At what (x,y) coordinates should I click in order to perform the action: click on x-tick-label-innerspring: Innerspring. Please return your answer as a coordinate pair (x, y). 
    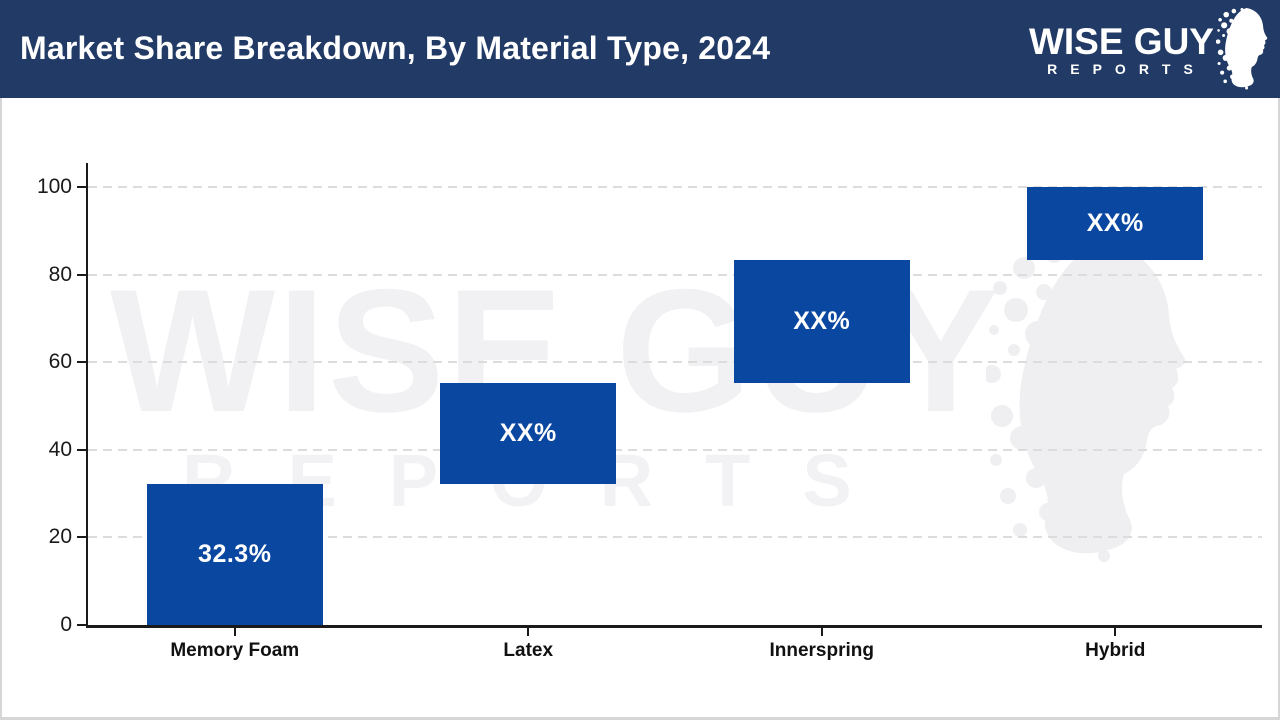
    Looking at the image, I should click on (821, 650).